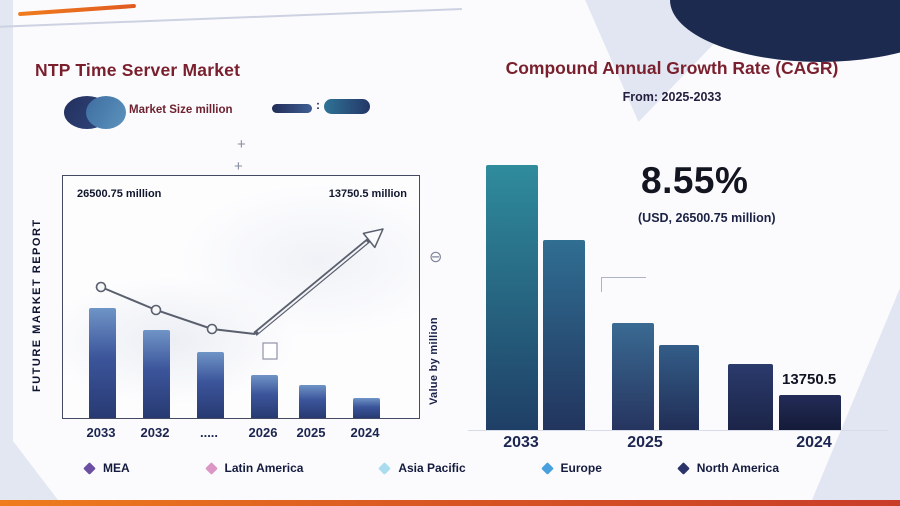 Image resolution: width=900 pixels, height=506 pixels. What do you see at coordinates (312, 401) in the screenshot?
I see `left-bar-2025` at bounding box center [312, 401].